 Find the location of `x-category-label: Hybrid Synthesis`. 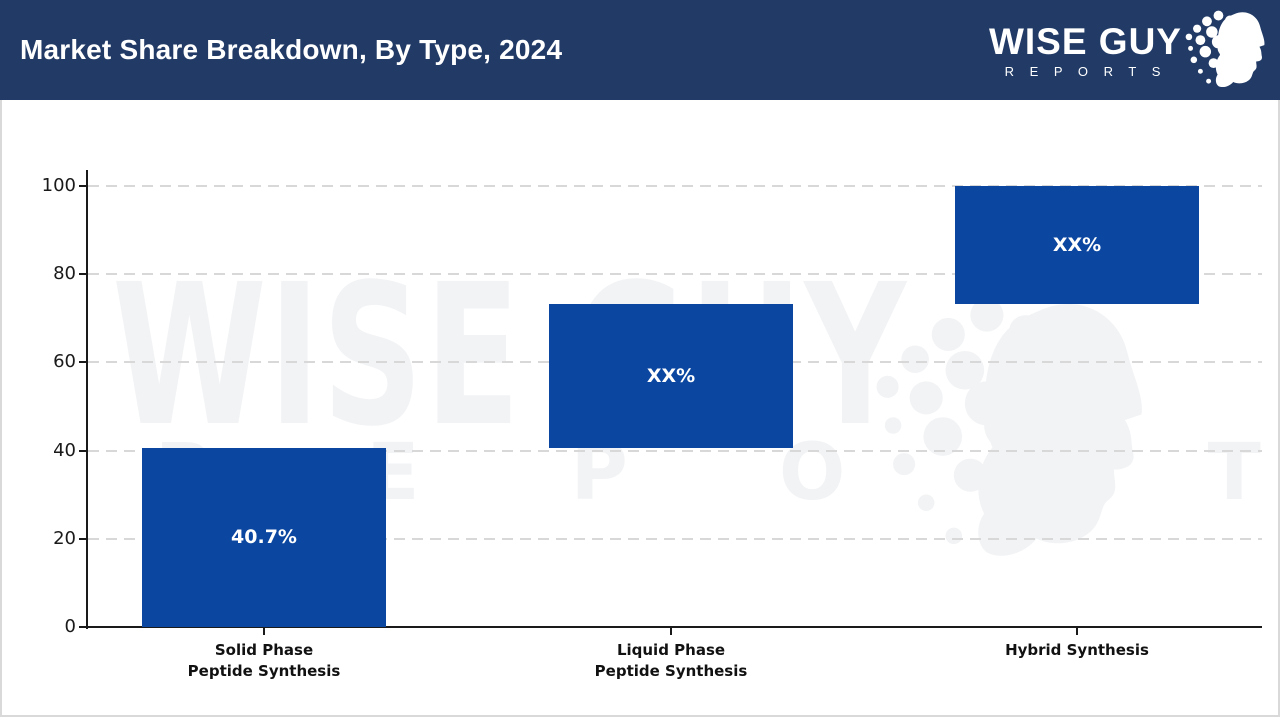

x-category-label: Hybrid Synthesis is located at coordinates (1077, 650).